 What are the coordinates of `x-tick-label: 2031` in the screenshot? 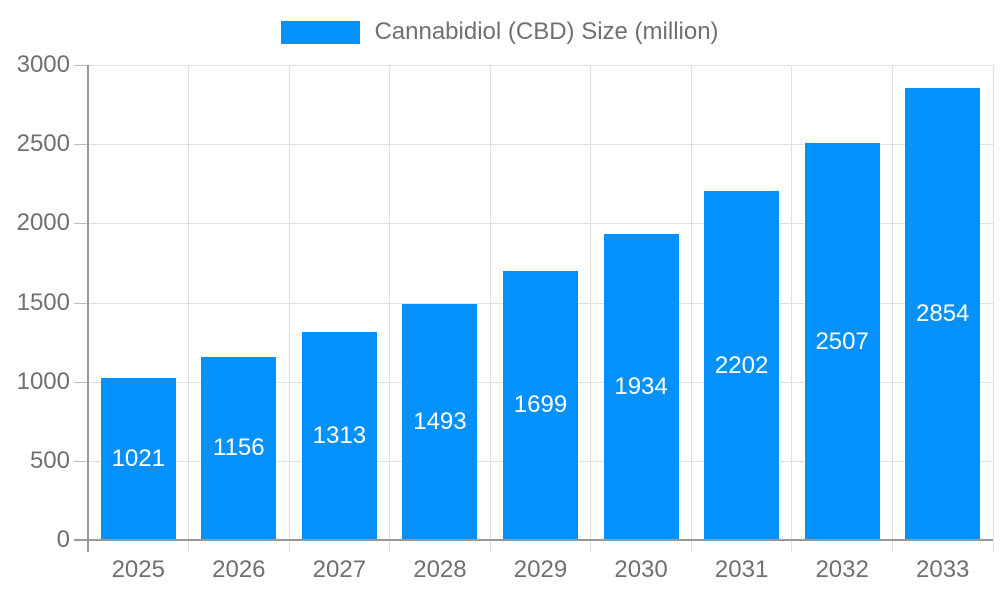 It's located at (741, 569).